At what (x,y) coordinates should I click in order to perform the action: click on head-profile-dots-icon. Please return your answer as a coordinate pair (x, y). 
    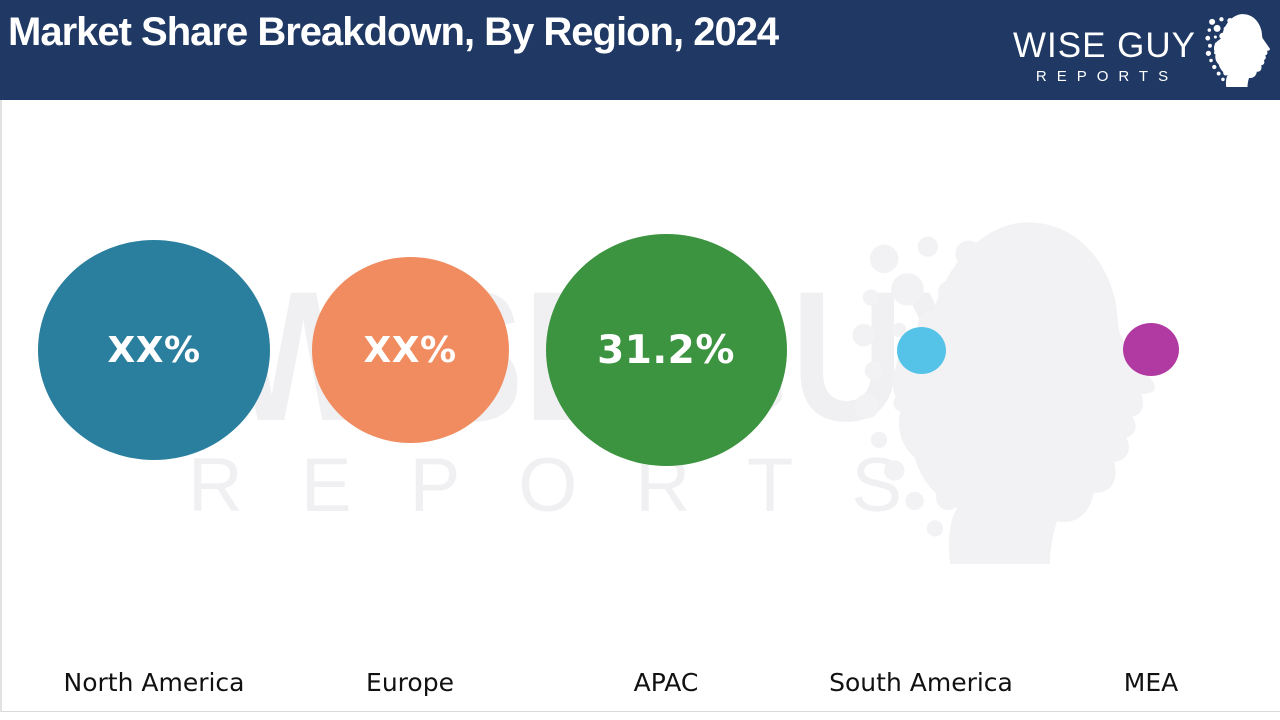
    Looking at the image, I should click on (1237, 50).